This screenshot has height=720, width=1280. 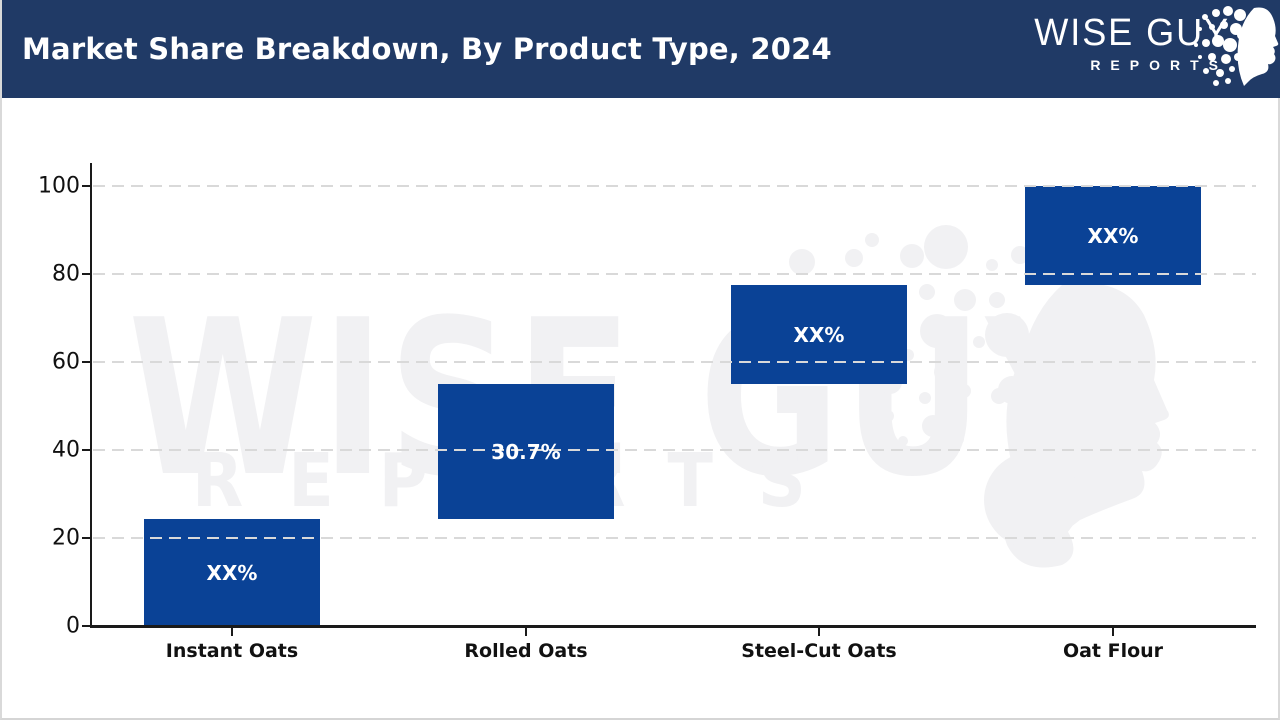 I want to click on y-tick-label: 0, so click(x=73, y=626).